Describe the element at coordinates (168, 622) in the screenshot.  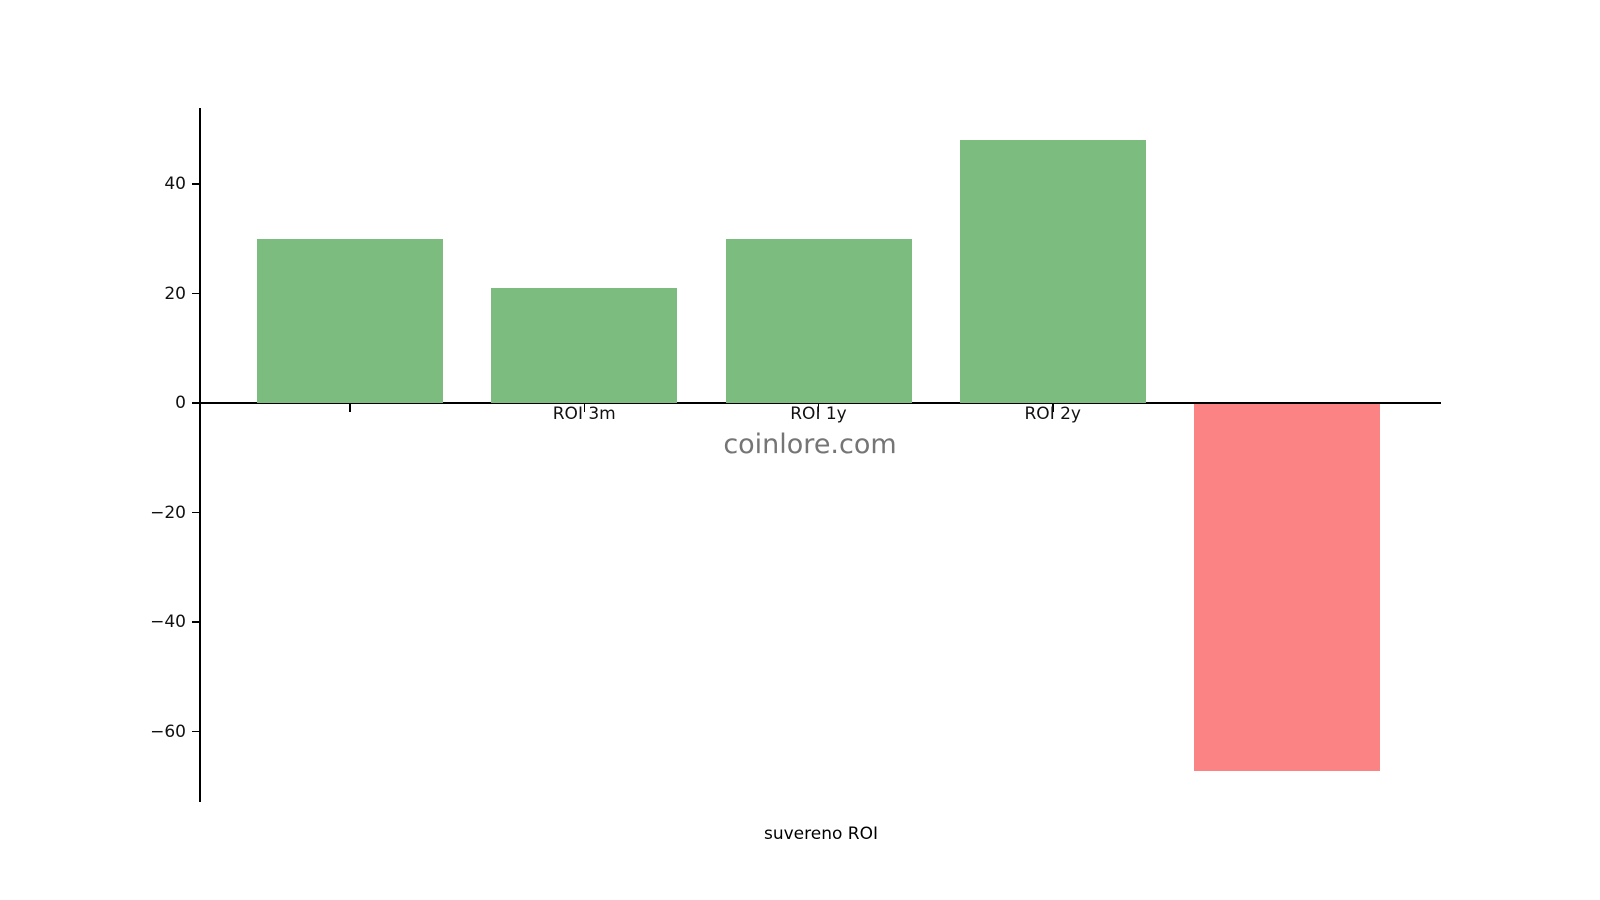
I see `y-tick-label: −40` at that location.